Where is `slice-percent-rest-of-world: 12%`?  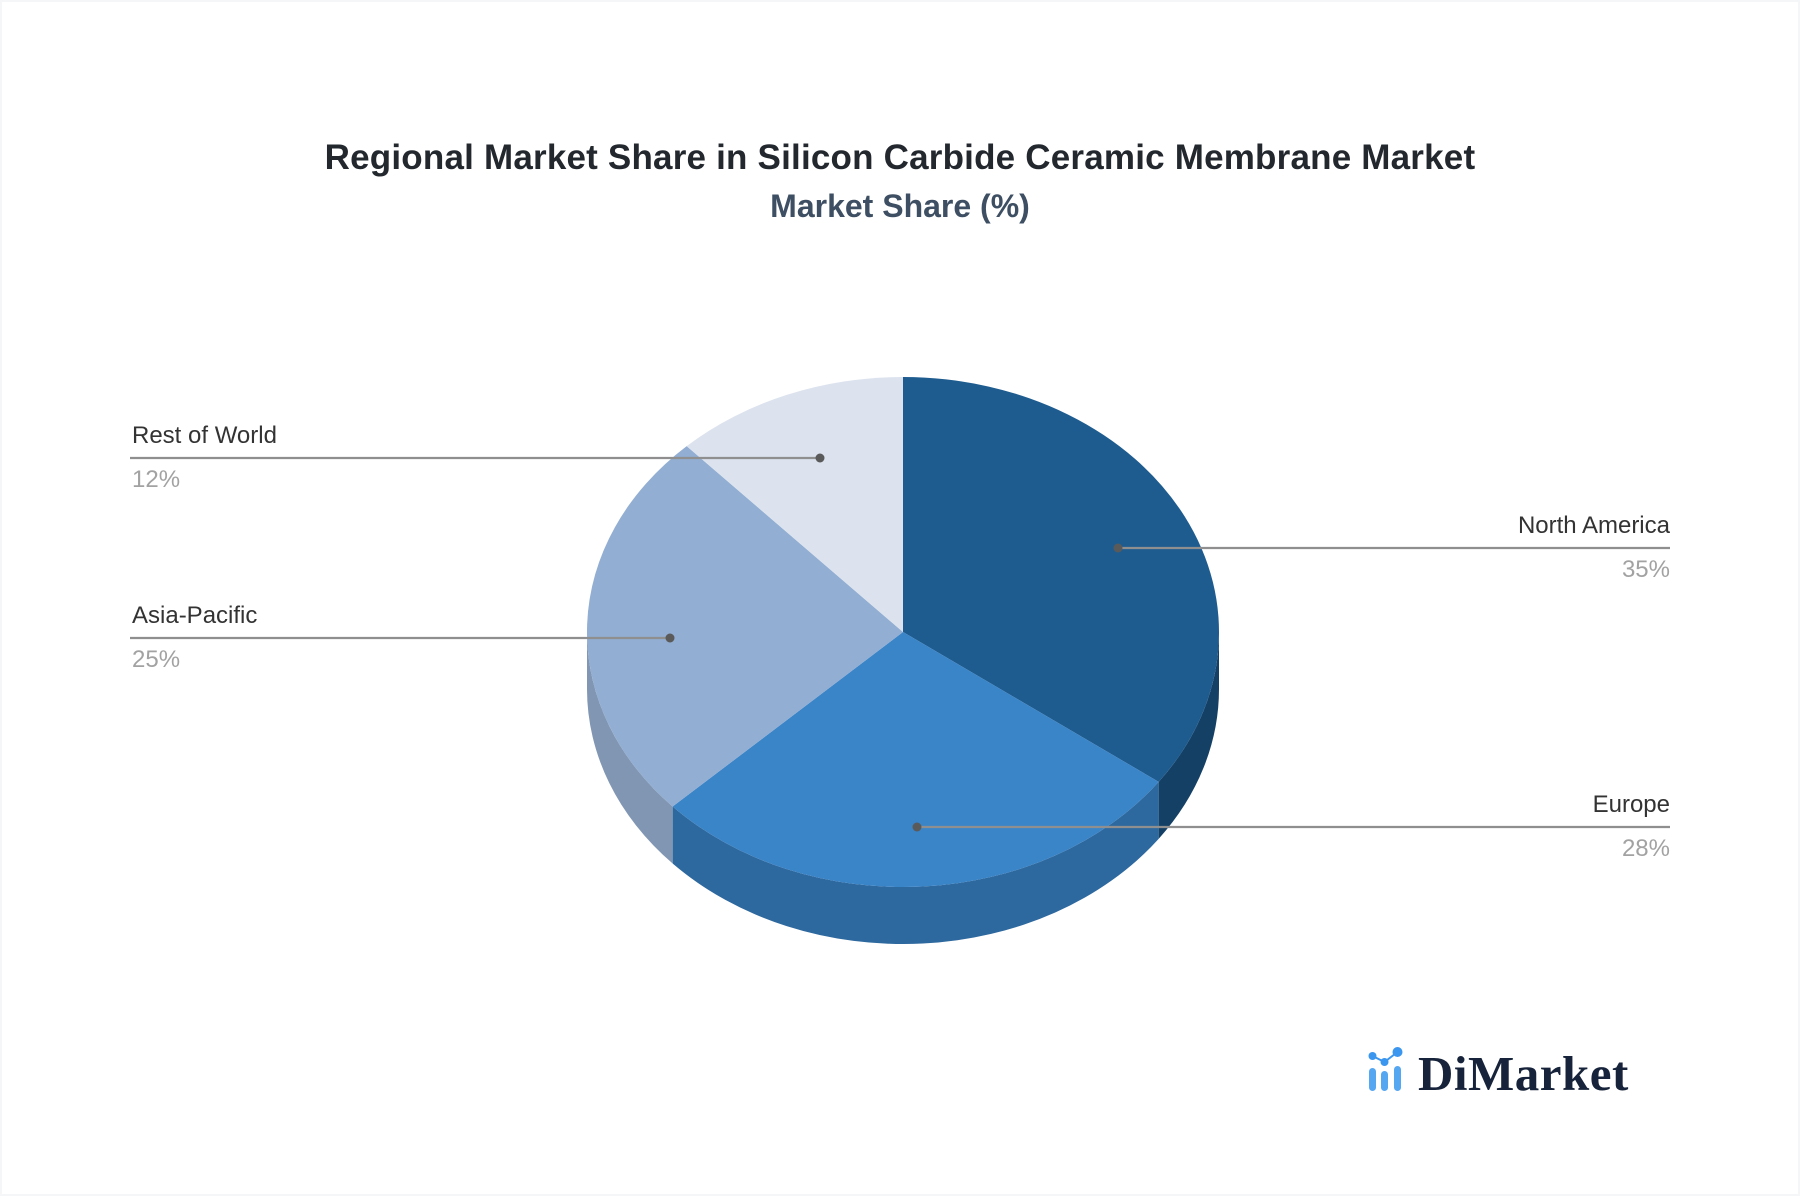 slice-percent-rest-of-world: 12% is located at coordinates (156, 479).